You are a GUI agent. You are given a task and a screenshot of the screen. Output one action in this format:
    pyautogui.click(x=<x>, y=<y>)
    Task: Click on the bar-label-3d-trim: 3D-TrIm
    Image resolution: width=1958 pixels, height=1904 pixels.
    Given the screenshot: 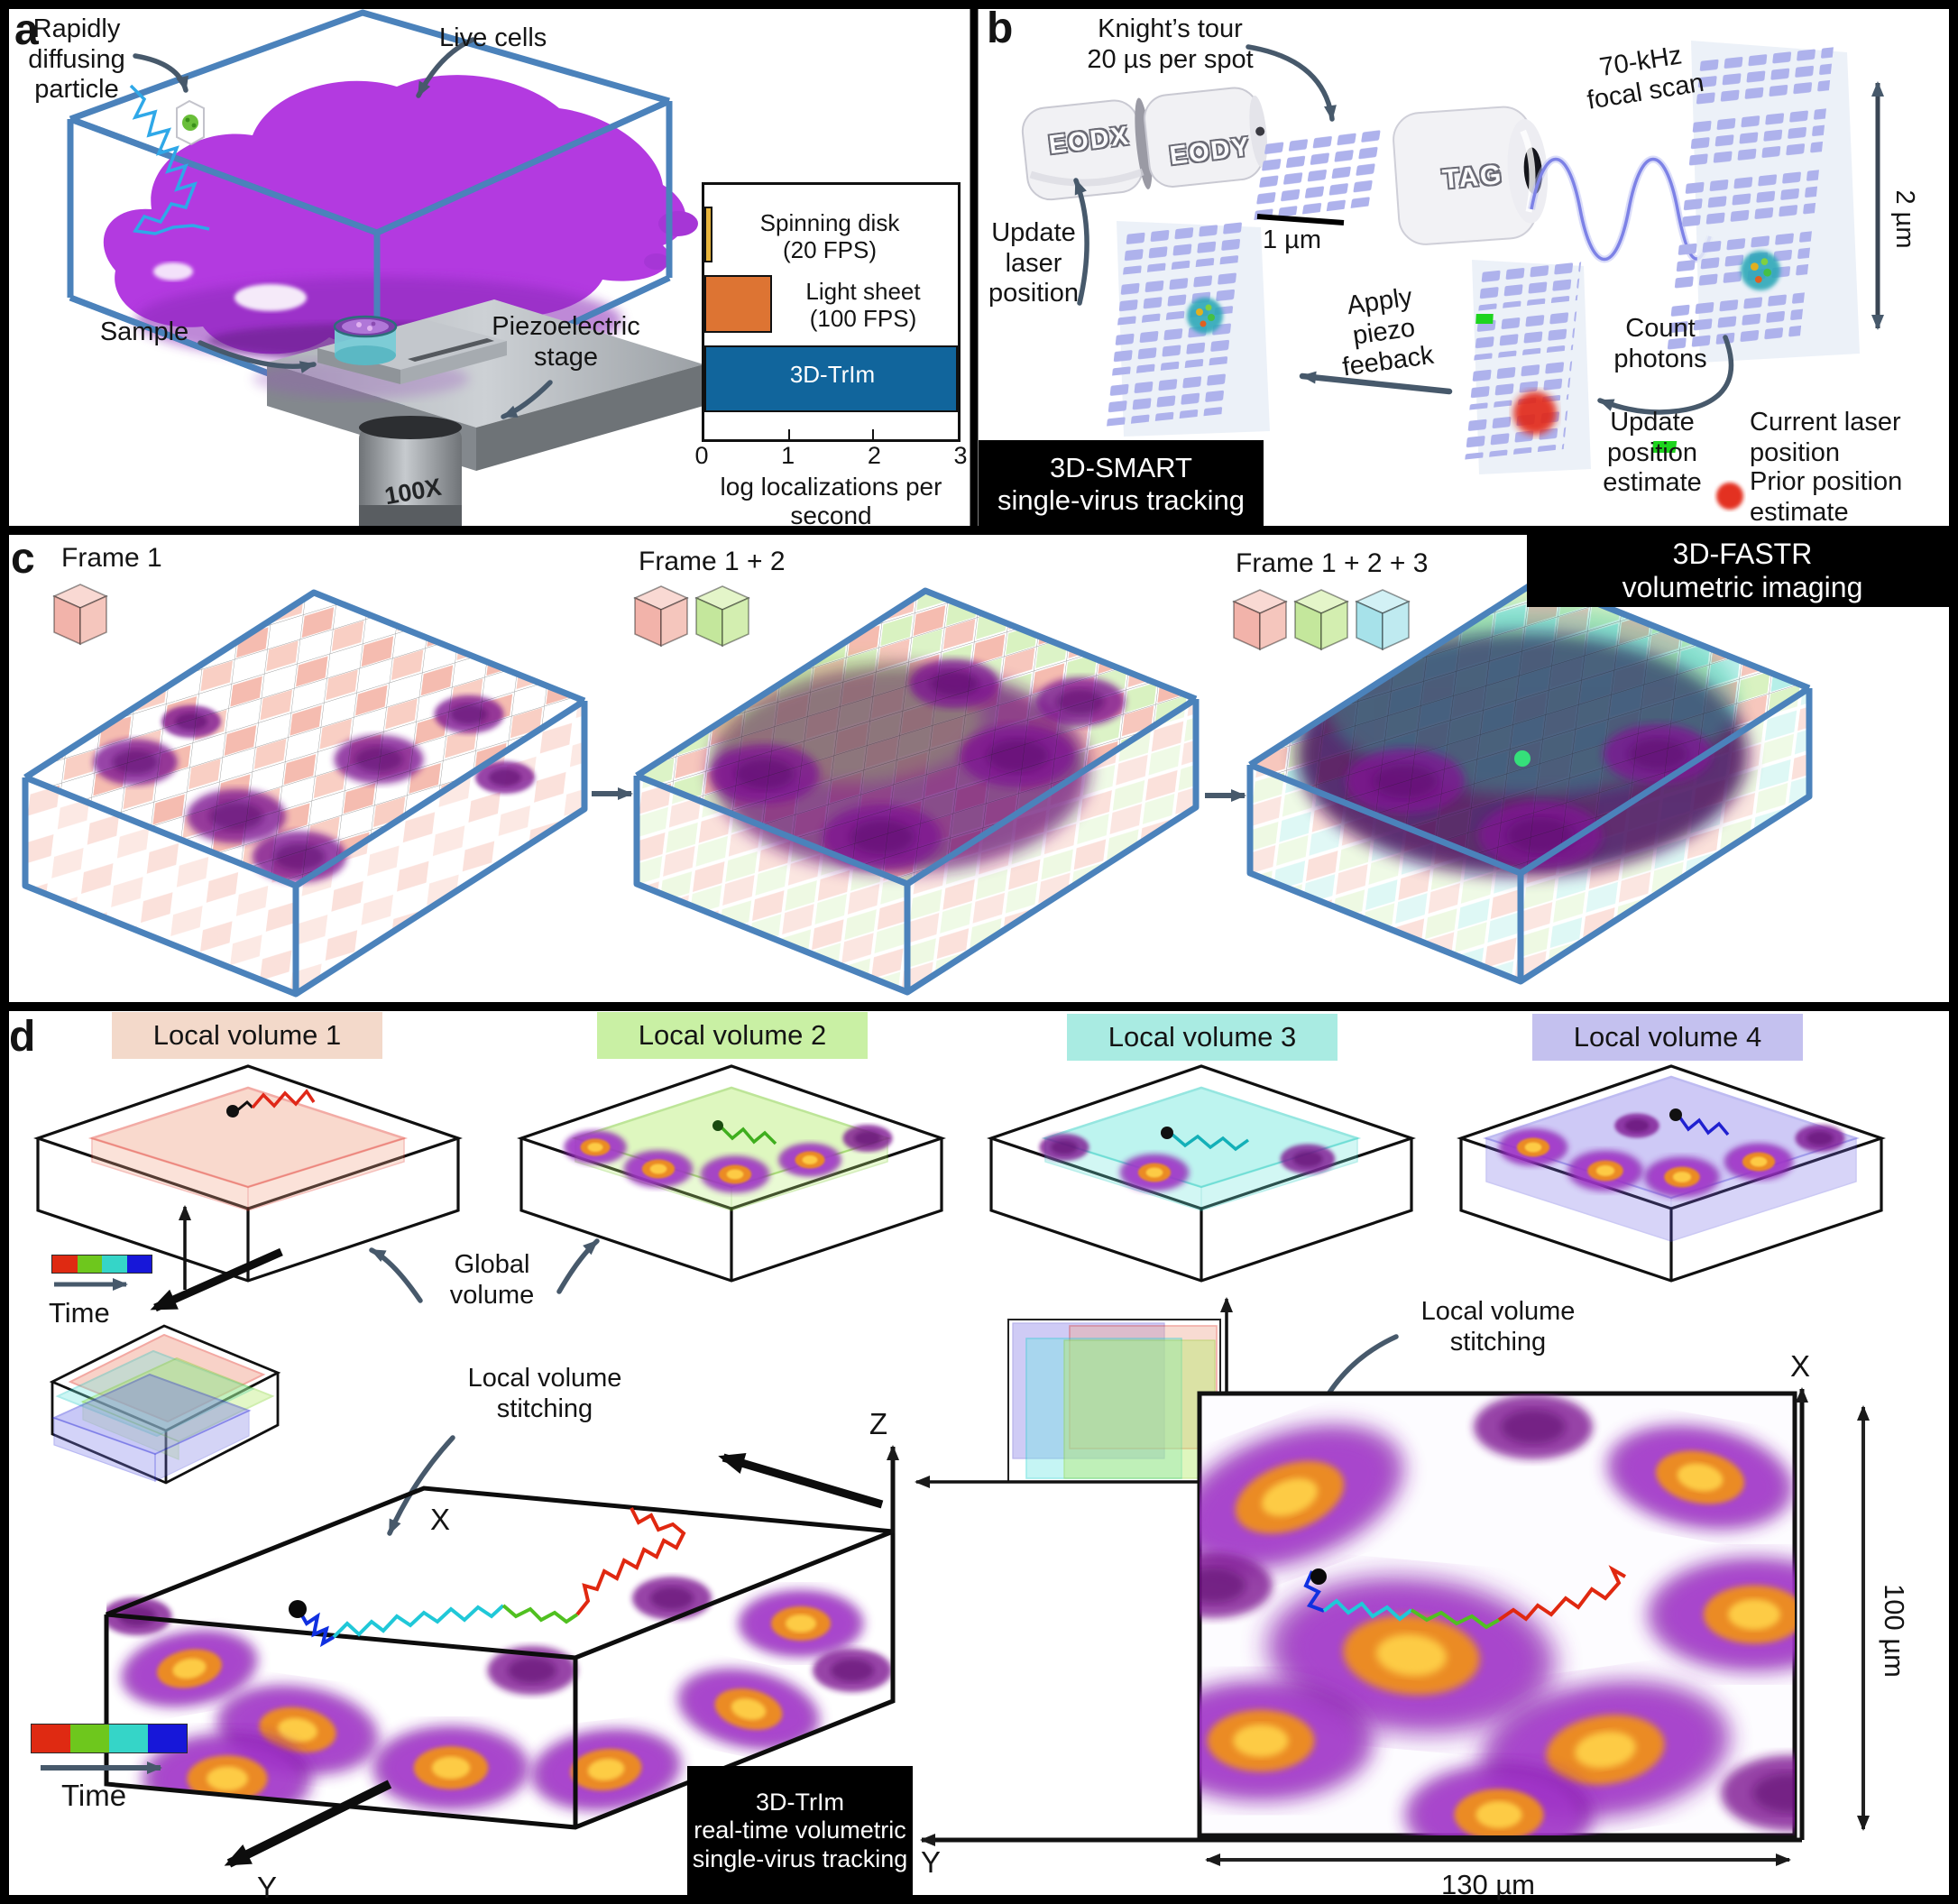 What is the action you would take?
    pyautogui.click(x=832, y=374)
    